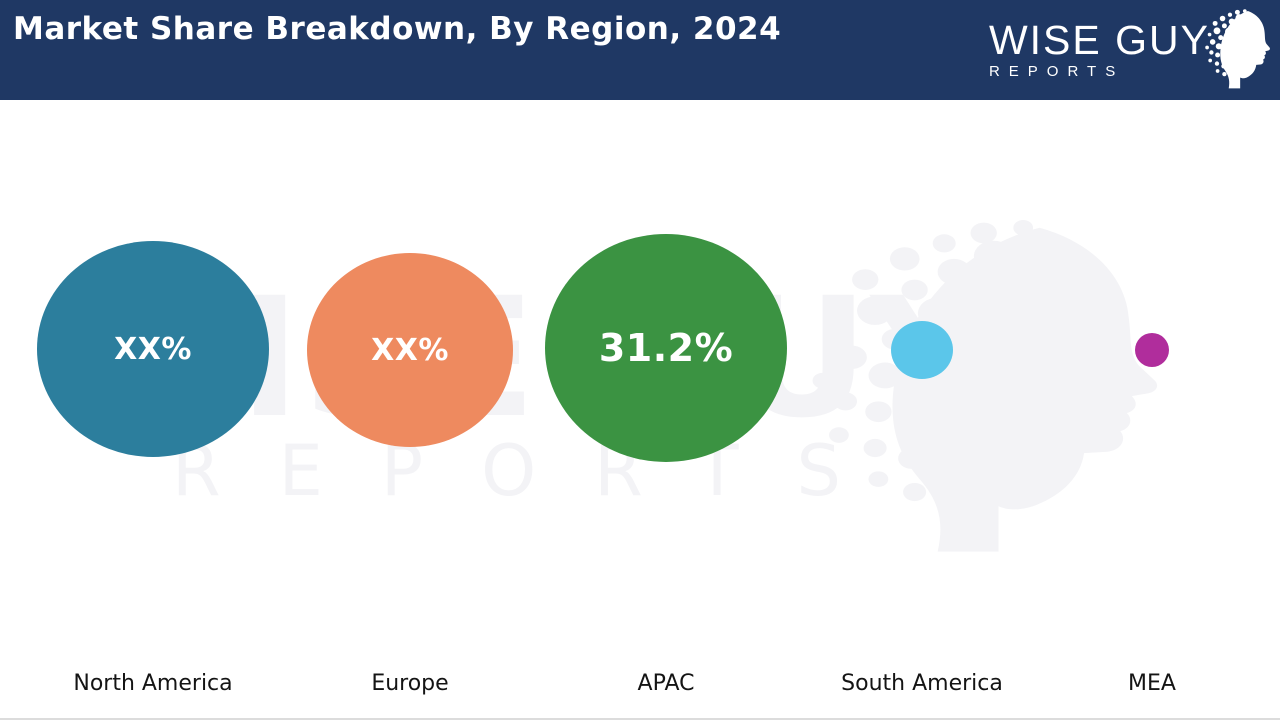  Describe the element at coordinates (1237, 49) in the screenshot. I see `wiseguy-head-icon` at that location.